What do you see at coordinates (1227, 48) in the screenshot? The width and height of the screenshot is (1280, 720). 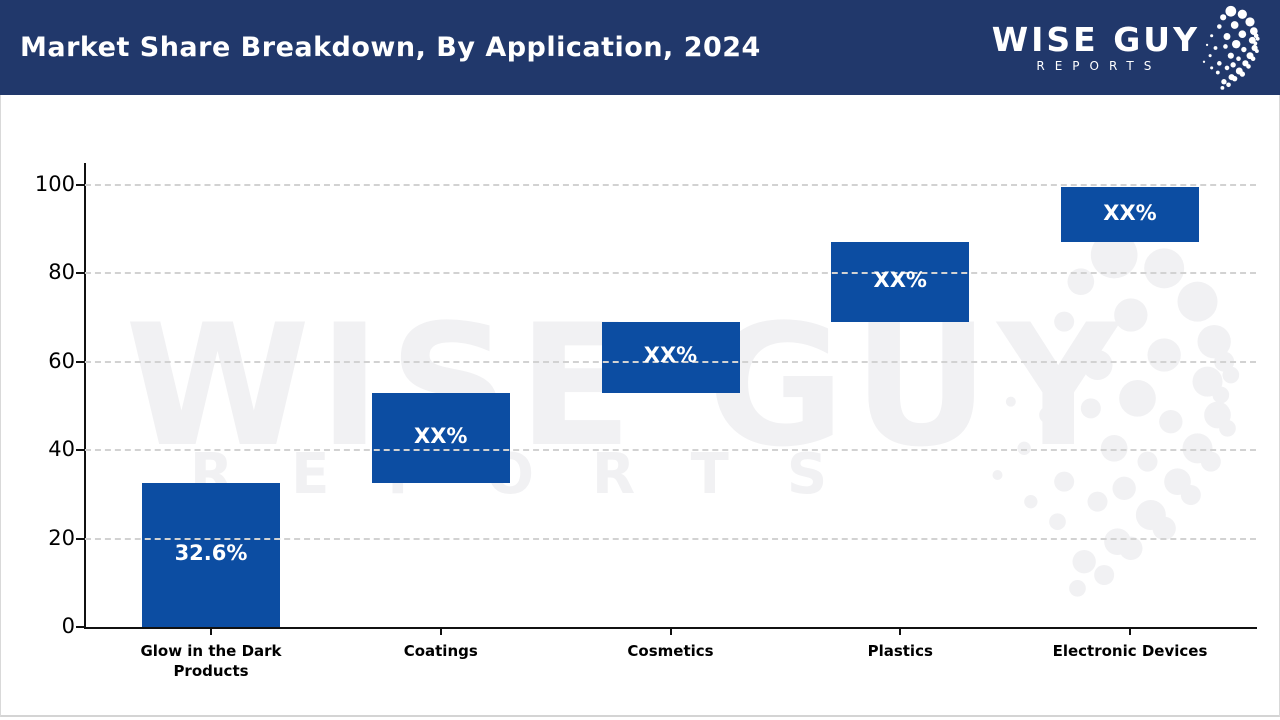 I see `dotted-head-icon` at bounding box center [1227, 48].